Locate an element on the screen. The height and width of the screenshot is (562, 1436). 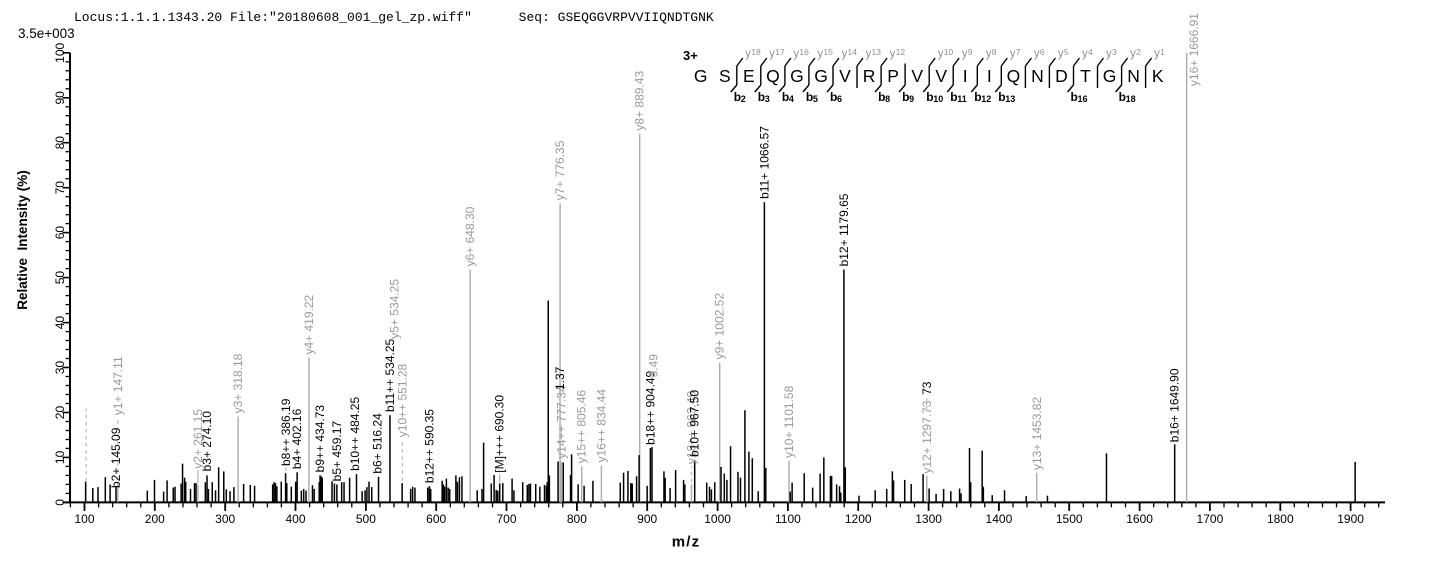
svg-text: 17 is located at coordinates (780, 52).